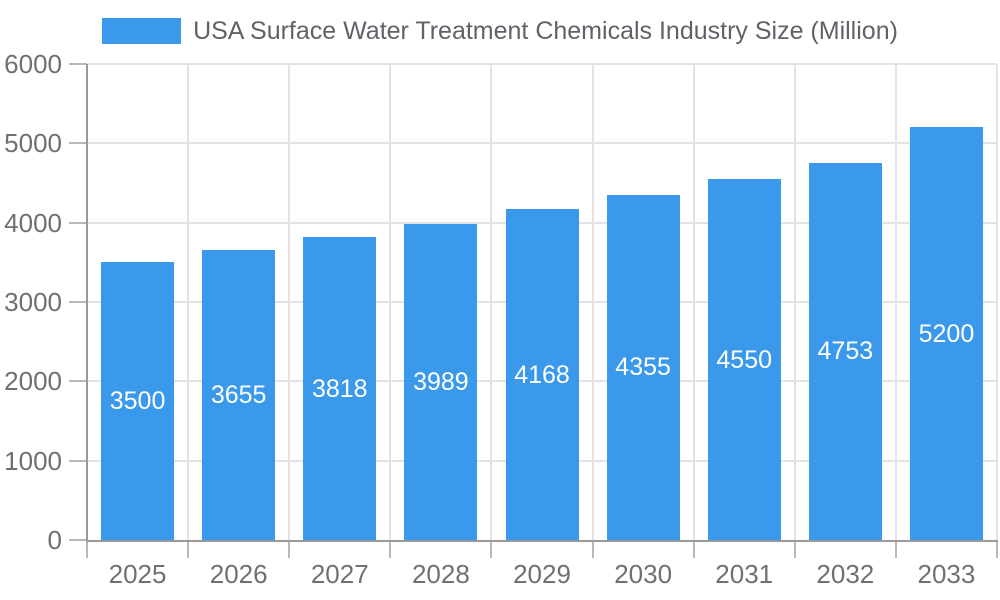 Image resolution: width=1000 pixels, height=600 pixels. What do you see at coordinates (33, 460) in the screenshot?
I see `y-axis-label: 1000` at bounding box center [33, 460].